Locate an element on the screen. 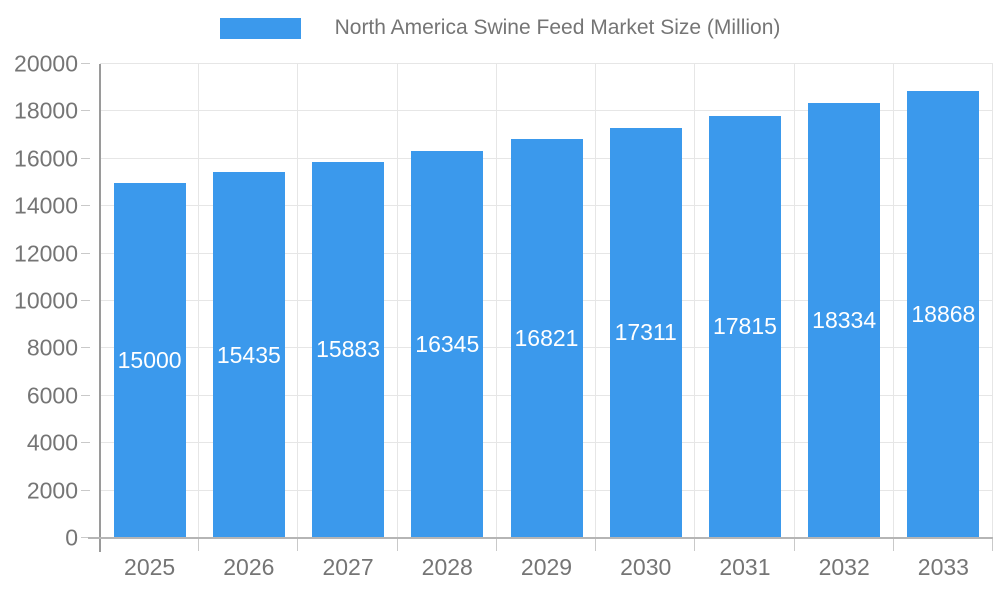 This screenshot has width=1000, height=600. bar-2033: 18868 is located at coordinates (943, 314).